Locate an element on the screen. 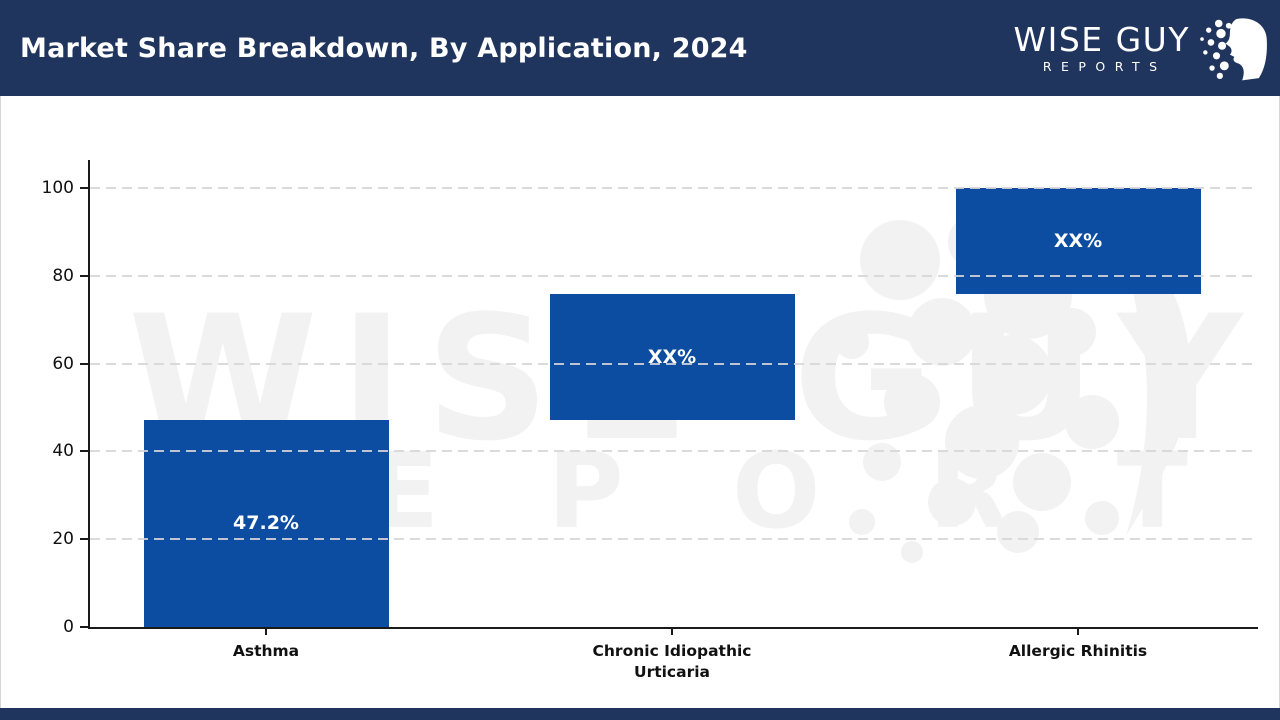 The image size is (1280, 720). footer-band is located at coordinates (640, 714).